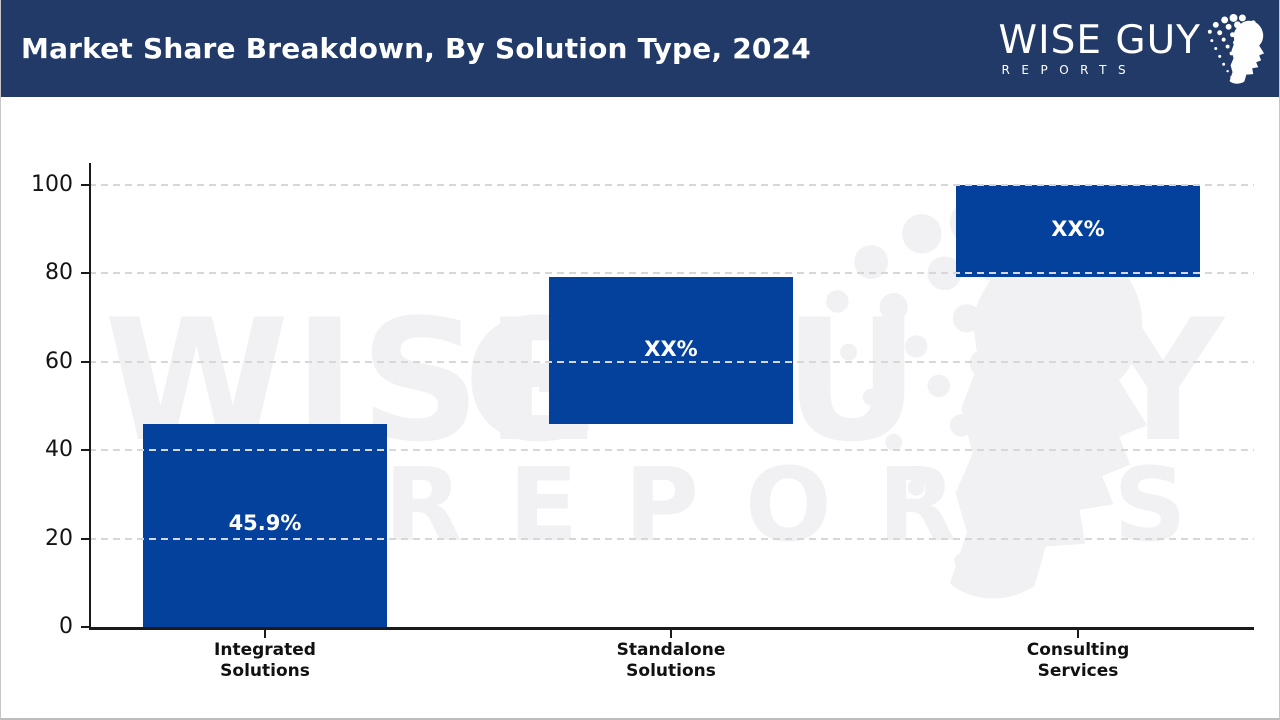  What do you see at coordinates (90, 395) in the screenshot?
I see `y-axis-line` at bounding box center [90, 395].